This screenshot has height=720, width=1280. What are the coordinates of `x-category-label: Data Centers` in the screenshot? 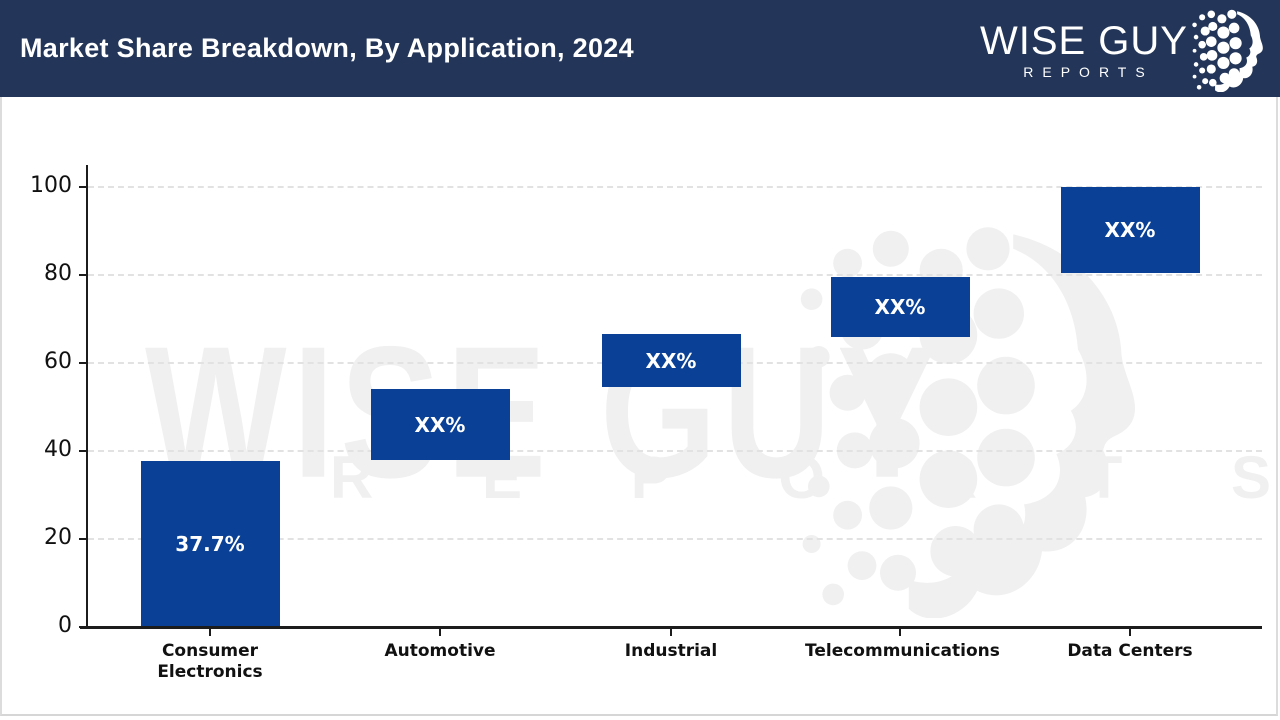 It's located at (1130, 651).